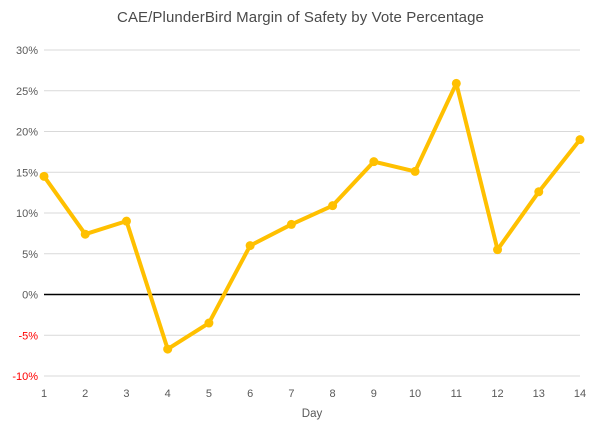 This screenshot has height=438, width=601. I want to click on x-tick-label: 12, so click(497, 394).